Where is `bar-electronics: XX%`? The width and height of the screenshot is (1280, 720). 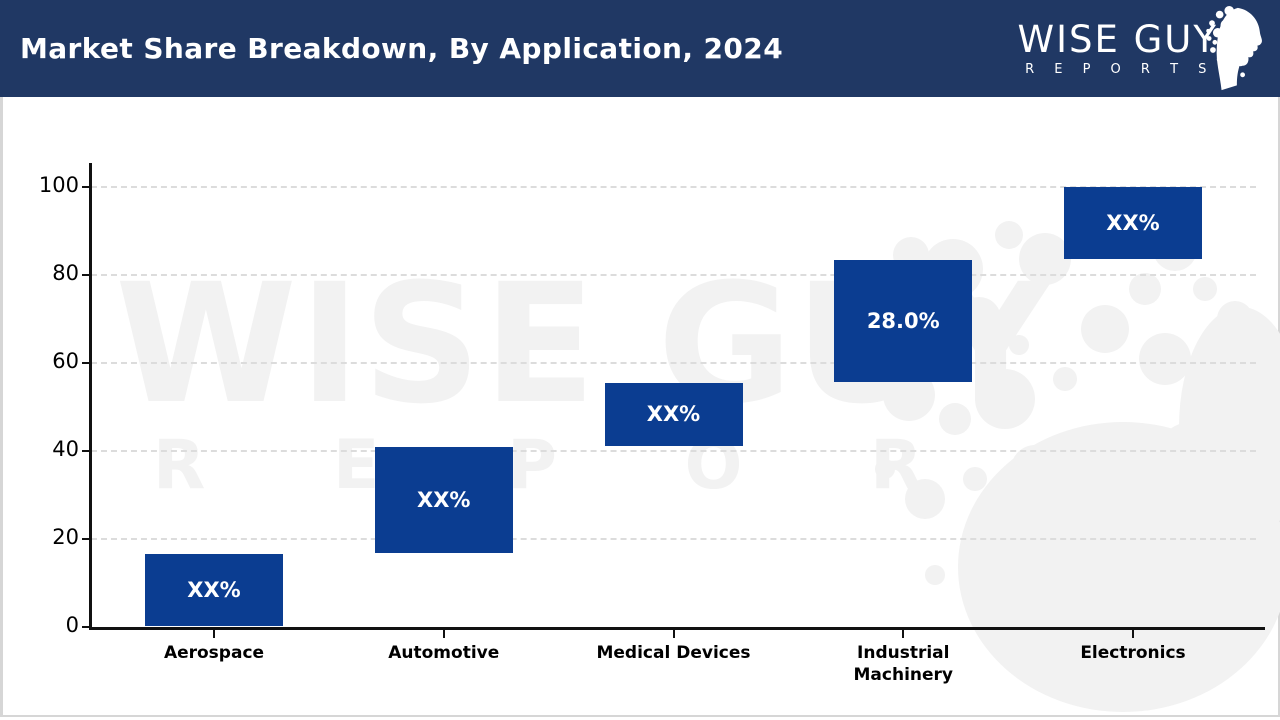 bar-electronics: XX% is located at coordinates (1133, 223).